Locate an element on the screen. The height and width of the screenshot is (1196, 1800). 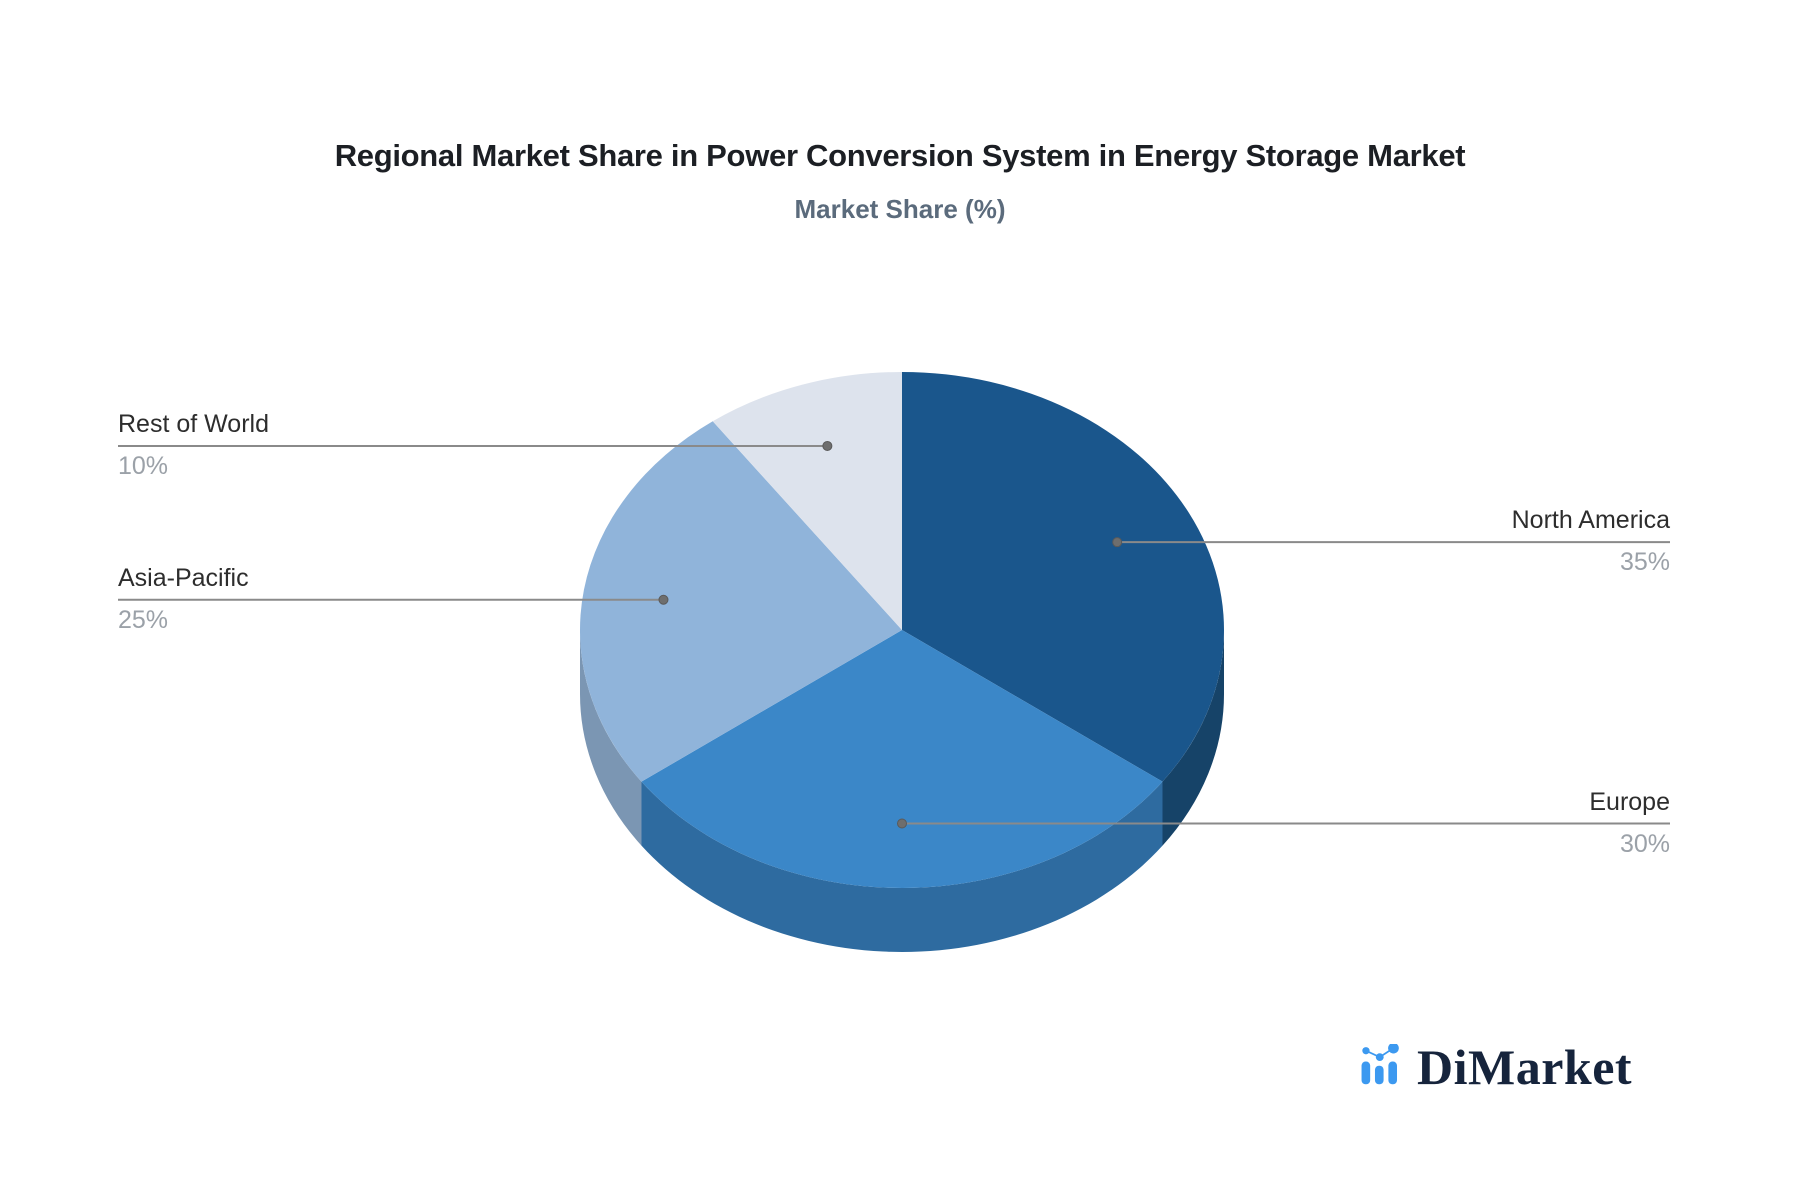
pie-slice-side-asia-pacific is located at coordinates (611, 738).